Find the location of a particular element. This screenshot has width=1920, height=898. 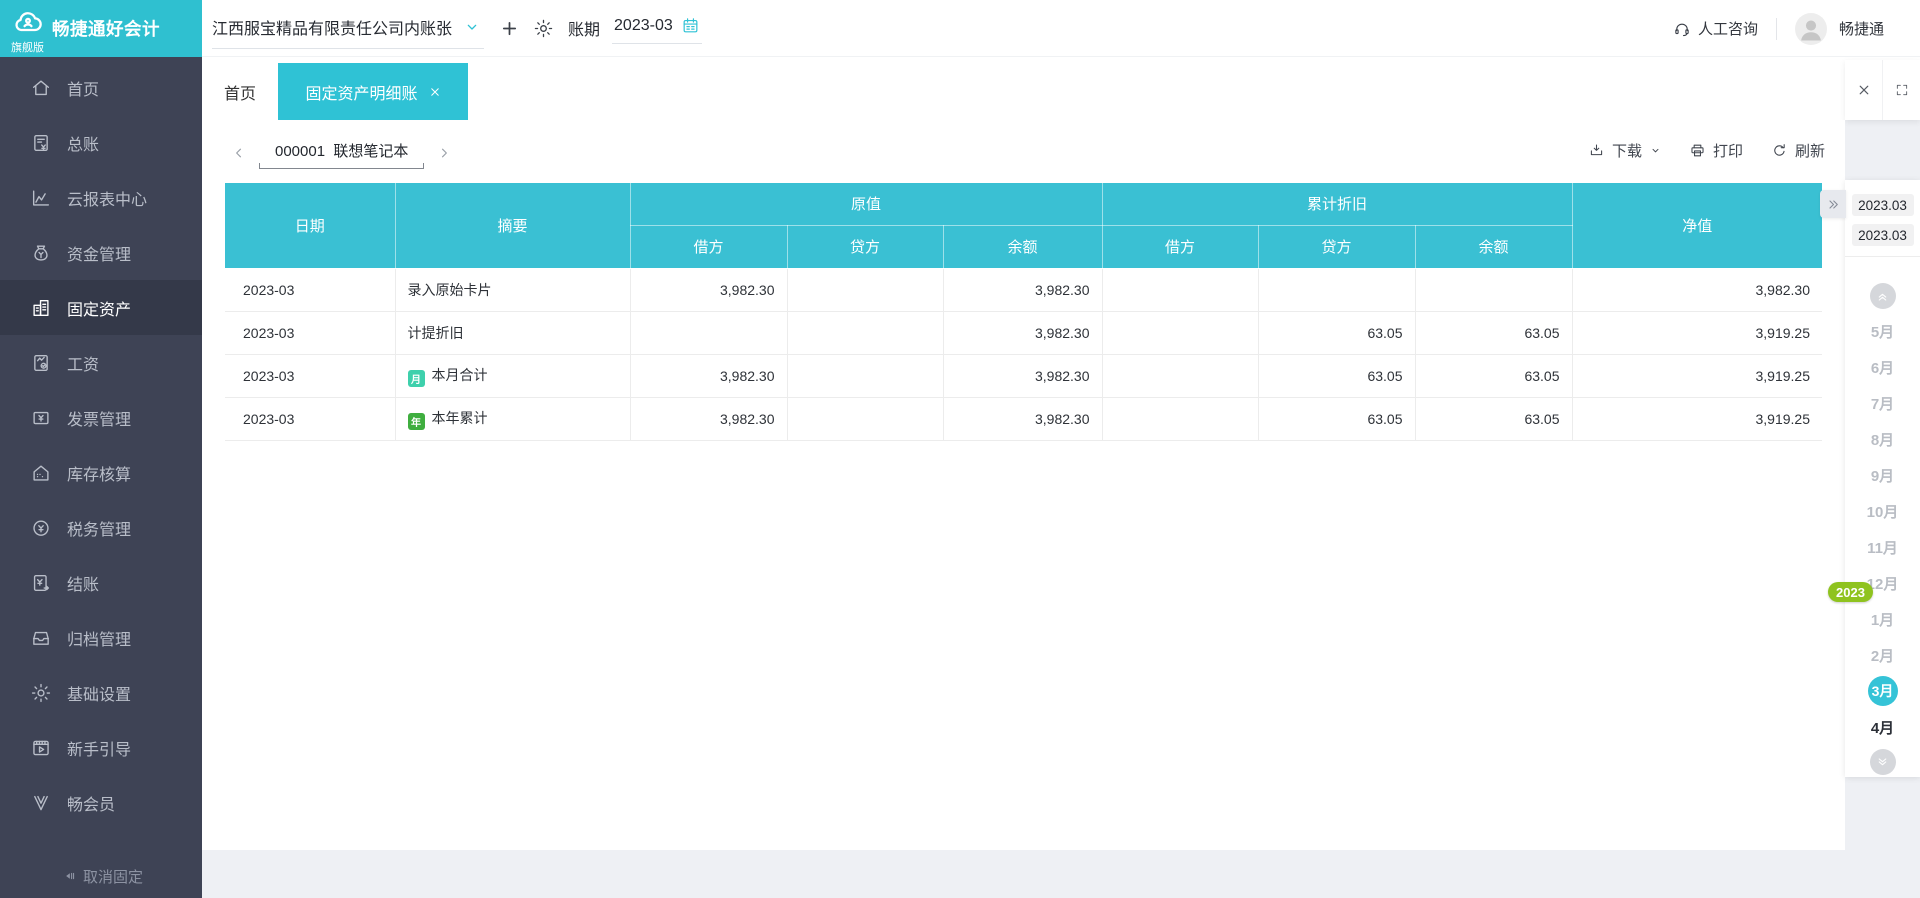

print-label: 打印 is located at coordinates (1727, 151).